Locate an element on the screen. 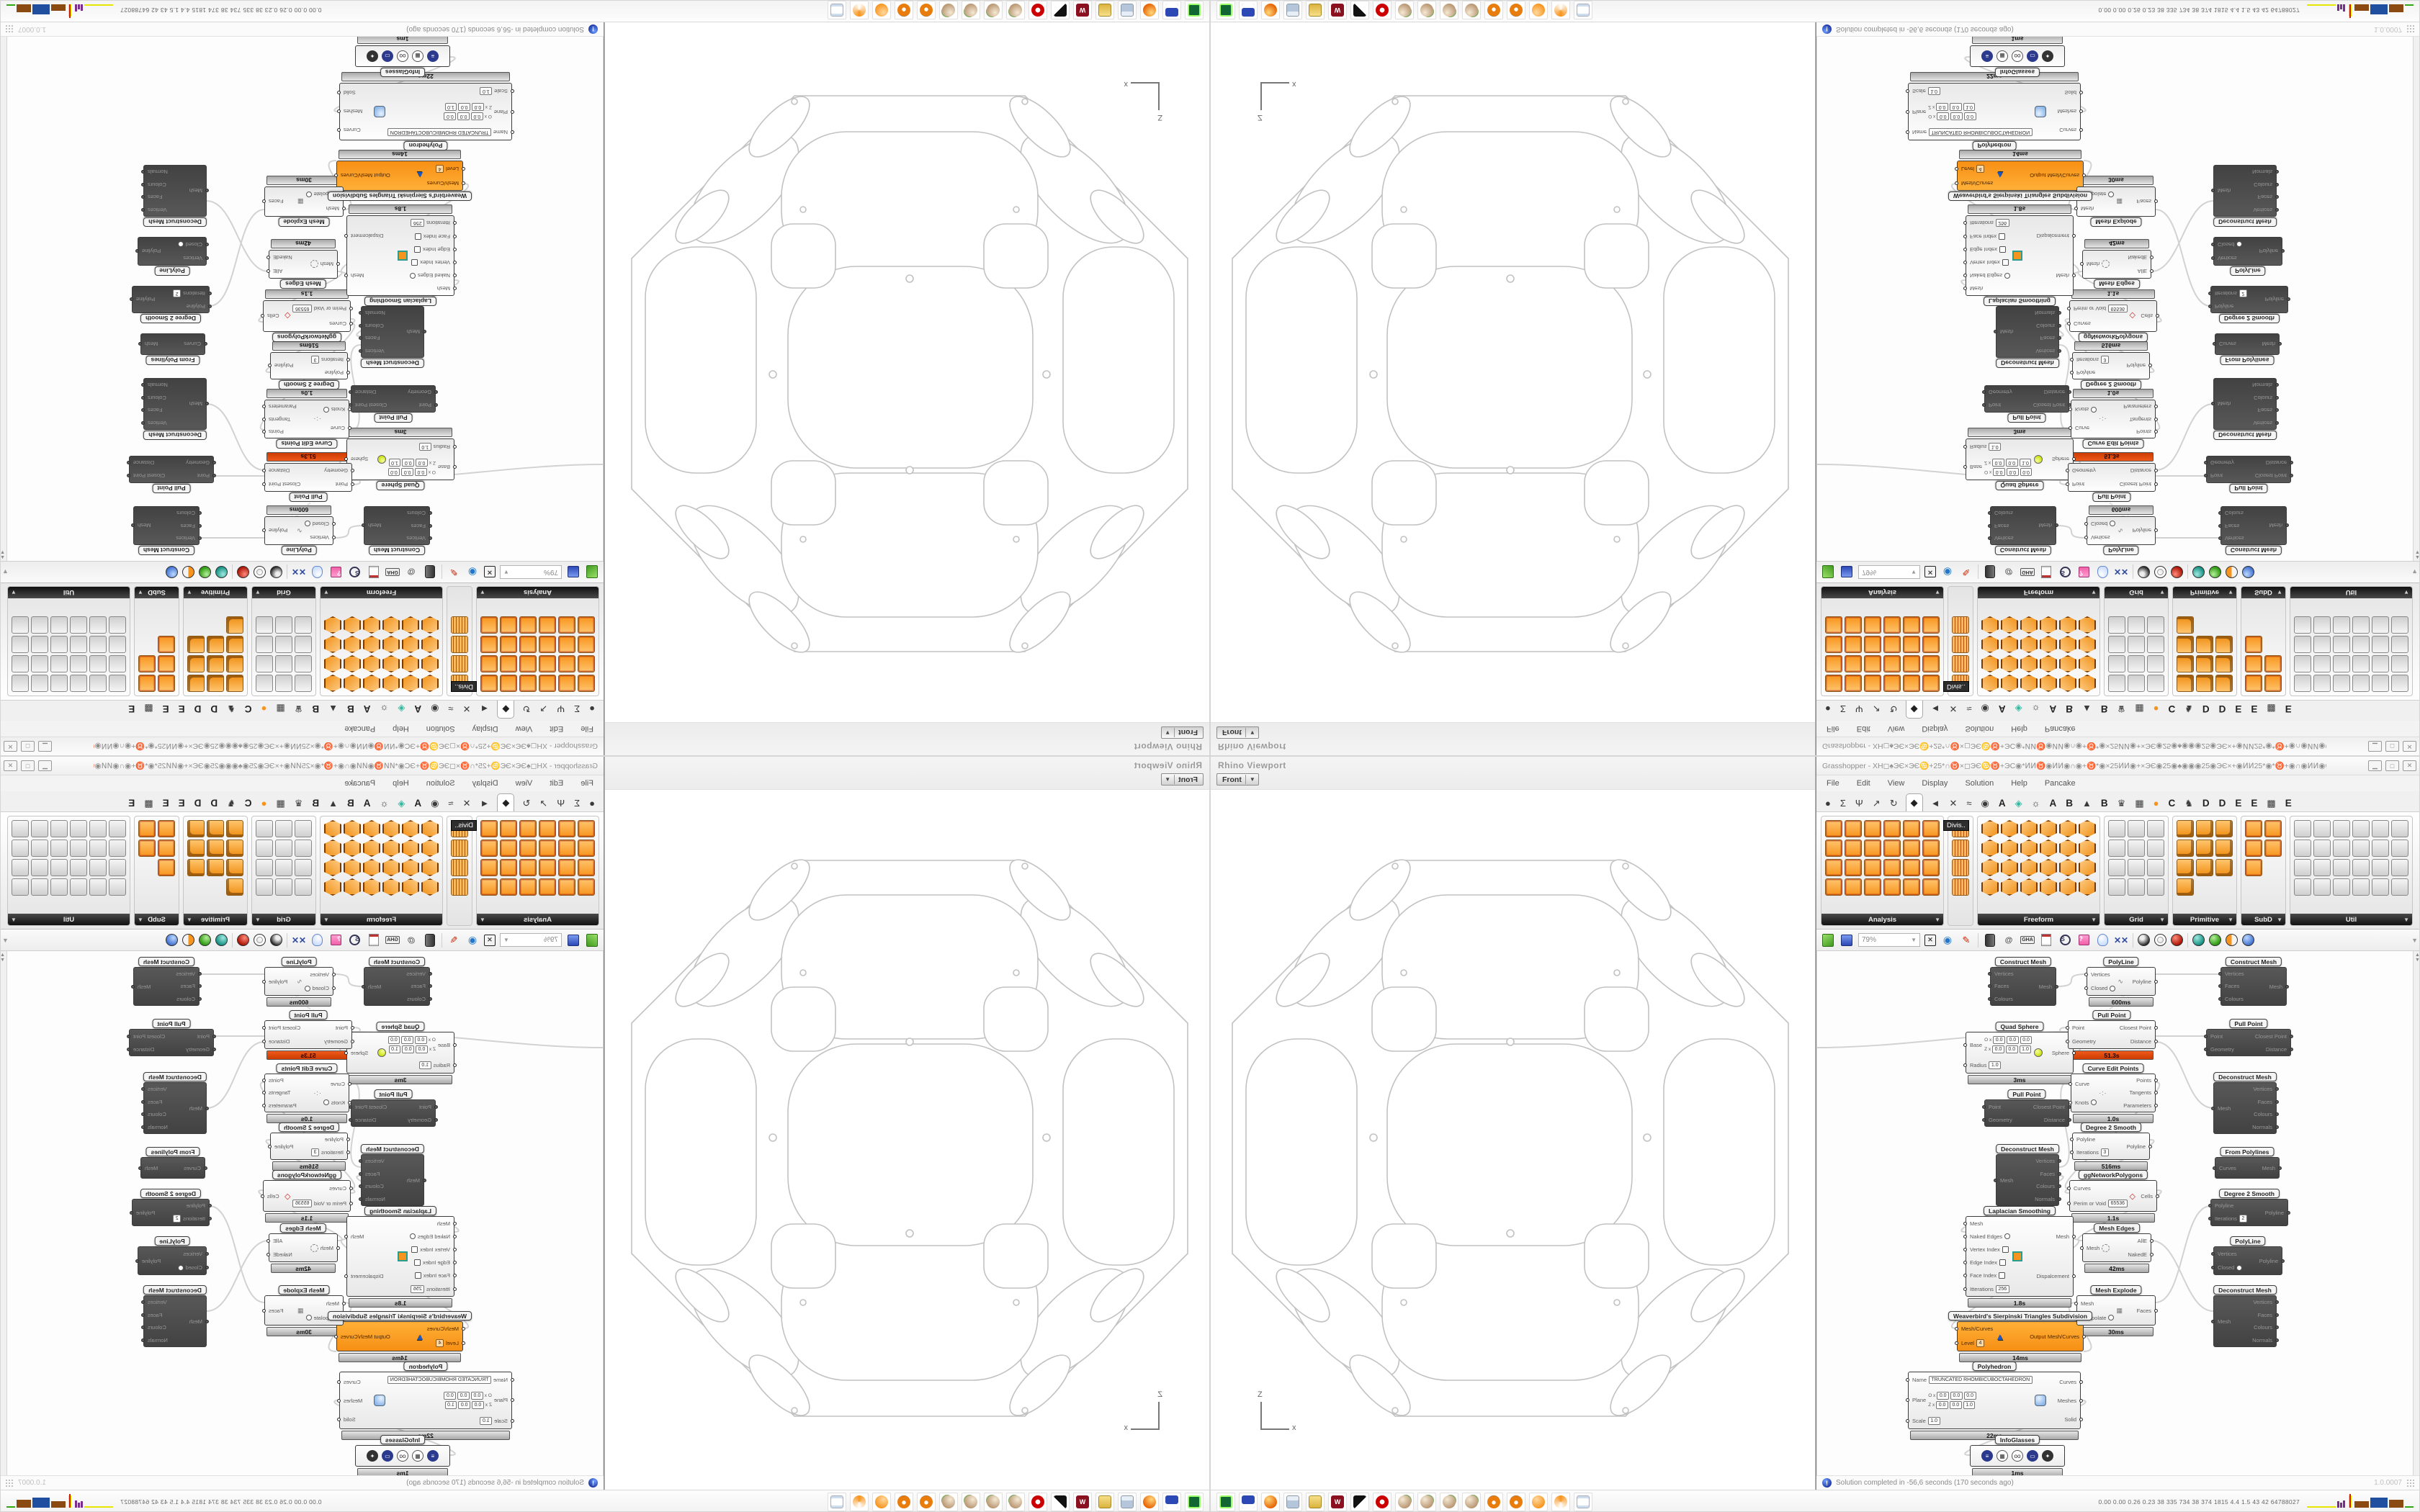  output-nakede: NakedE is located at coordinates (2141, 257).